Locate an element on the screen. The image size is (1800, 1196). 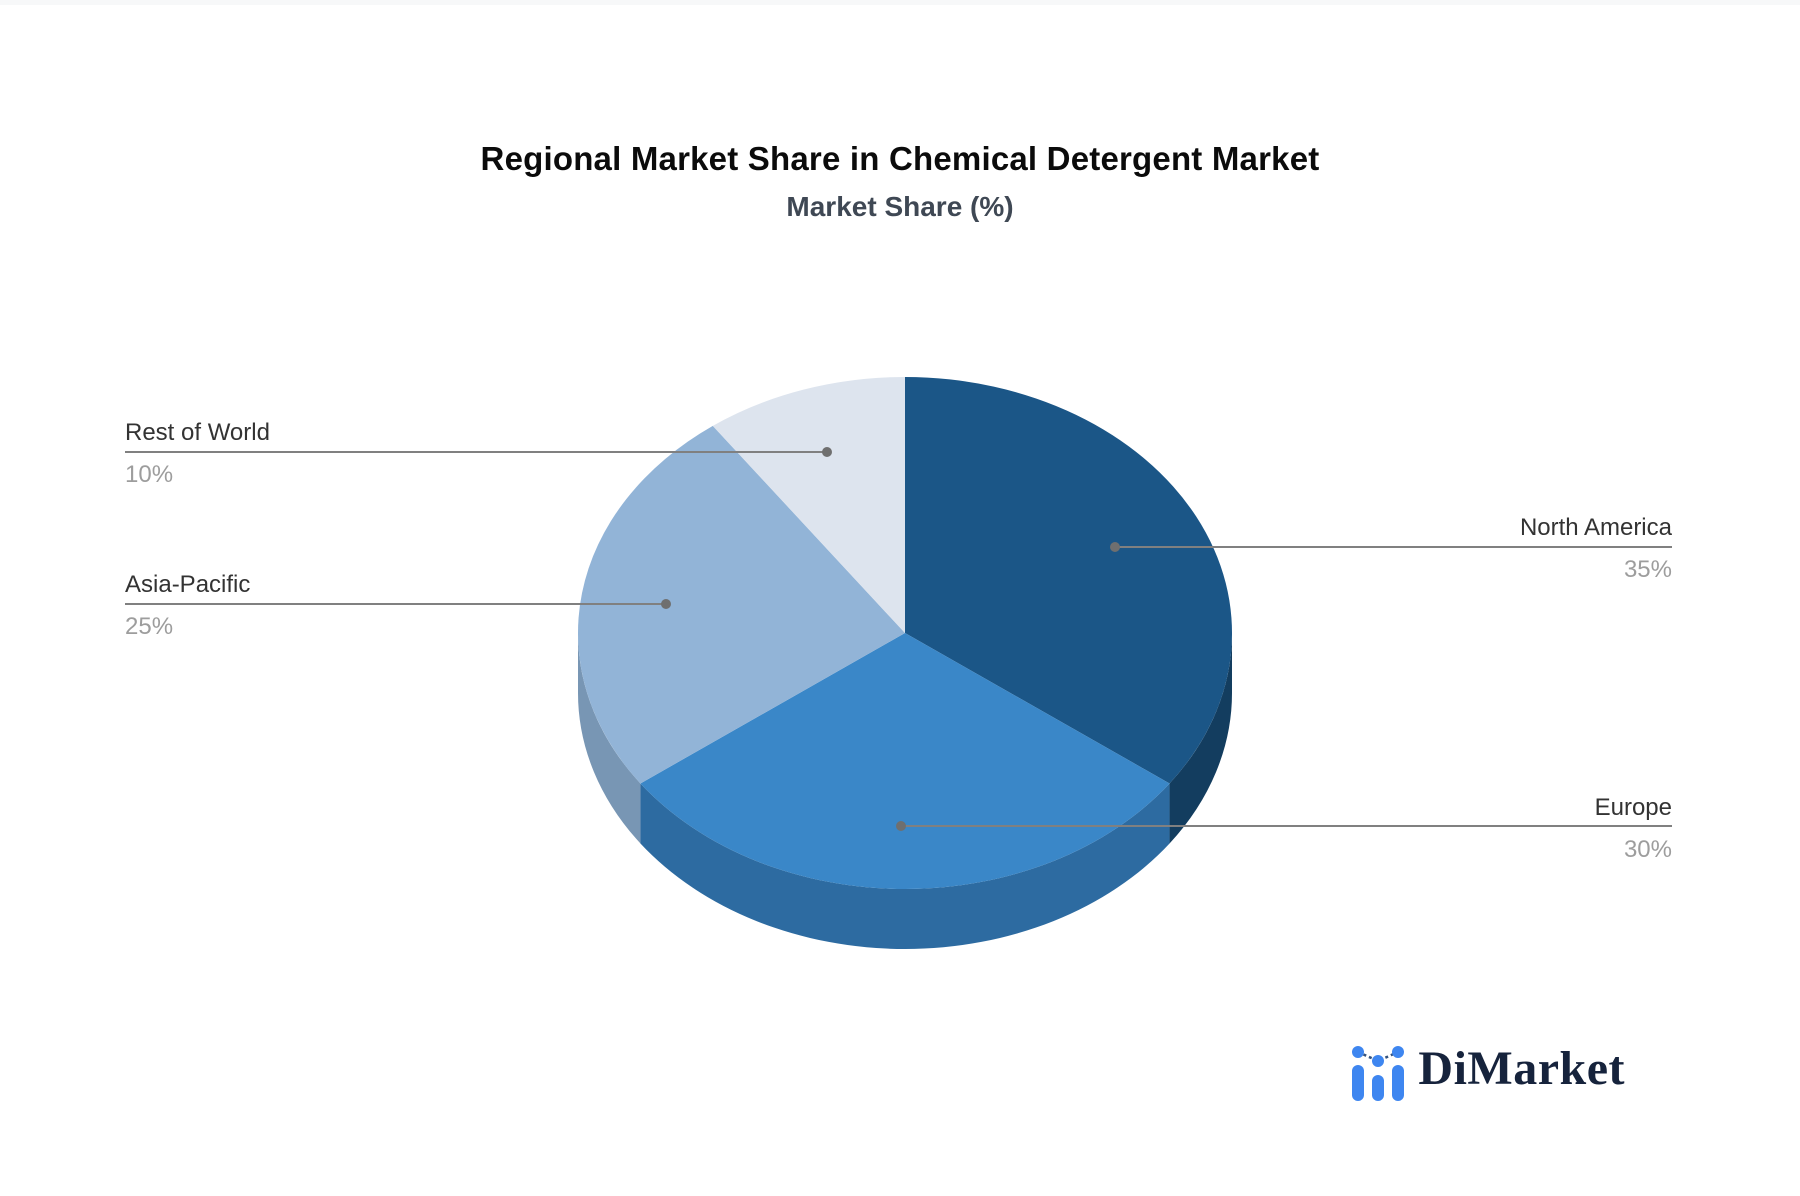
leader-dot-europe is located at coordinates (901, 826).